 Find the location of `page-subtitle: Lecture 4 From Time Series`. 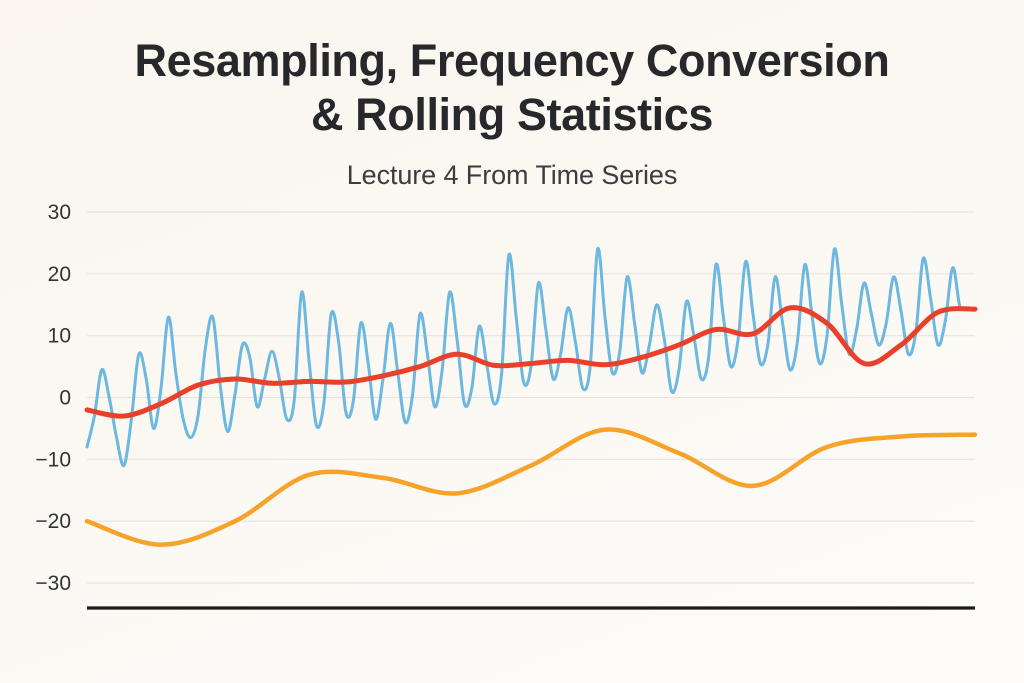

page-subtitle: Lecture 4 From Time Series is located at coordinates (512, 175).